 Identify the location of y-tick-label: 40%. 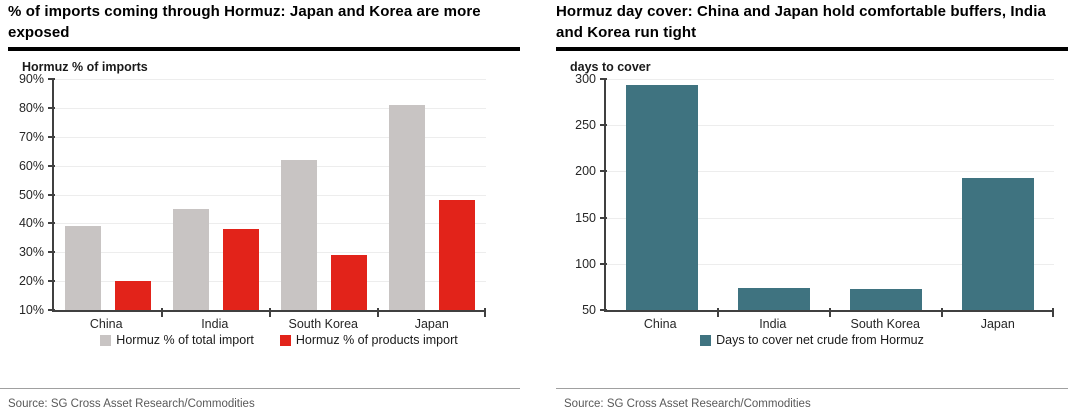
(31, 223).